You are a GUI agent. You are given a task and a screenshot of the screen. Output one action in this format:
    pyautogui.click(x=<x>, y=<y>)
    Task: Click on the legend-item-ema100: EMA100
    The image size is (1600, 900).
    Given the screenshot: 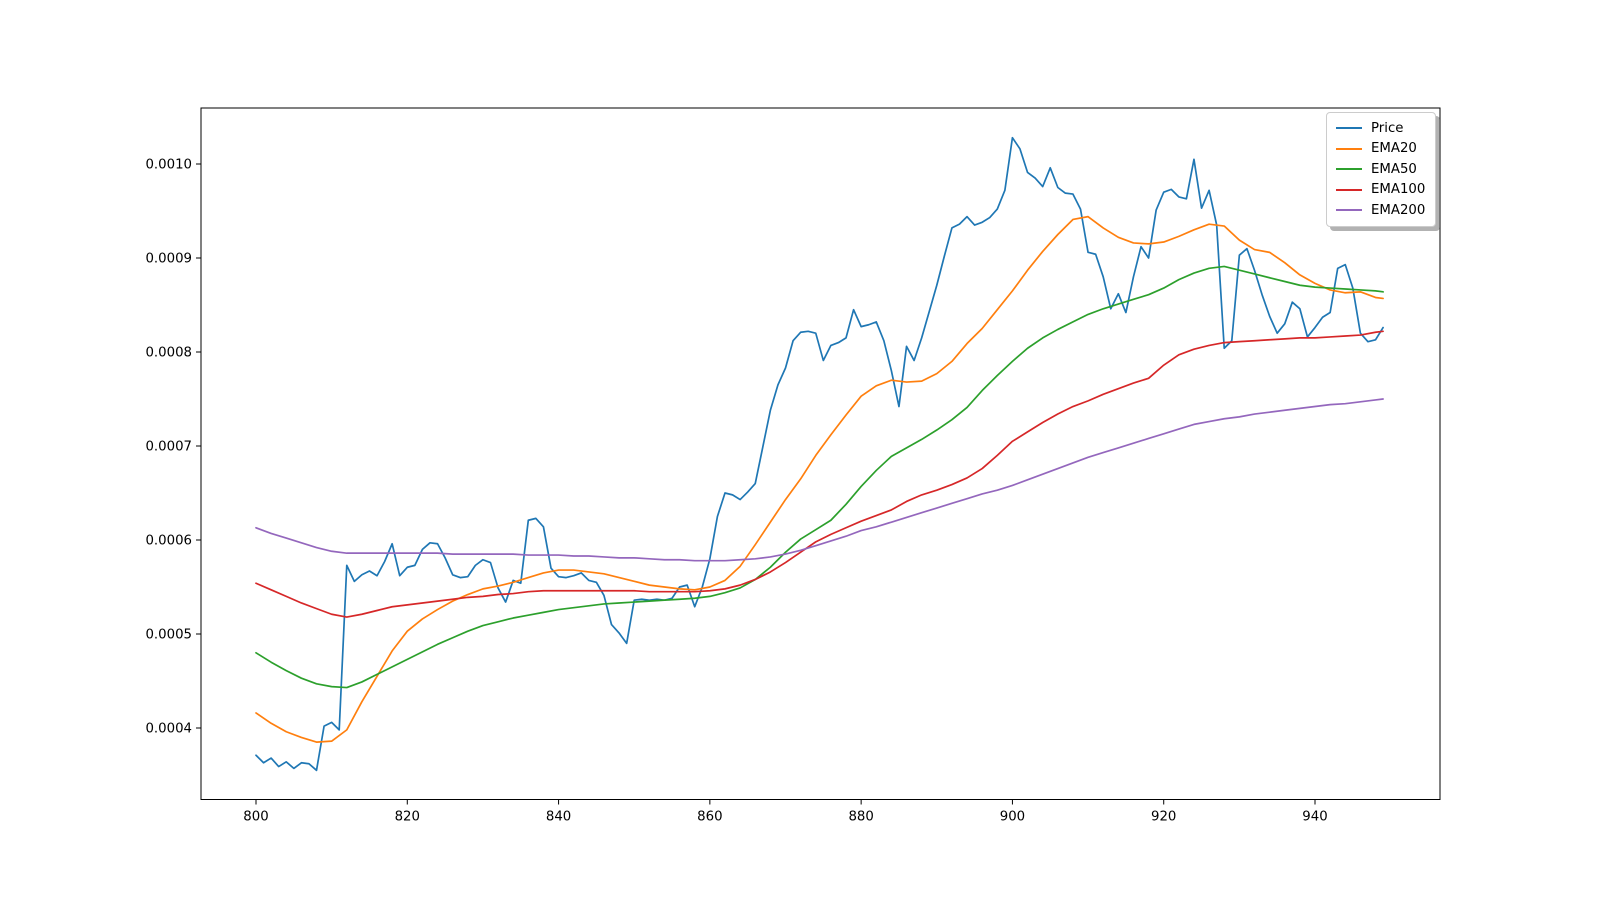 What is the action you would take?
    pyautogui.click(x=1380, y=190)
    